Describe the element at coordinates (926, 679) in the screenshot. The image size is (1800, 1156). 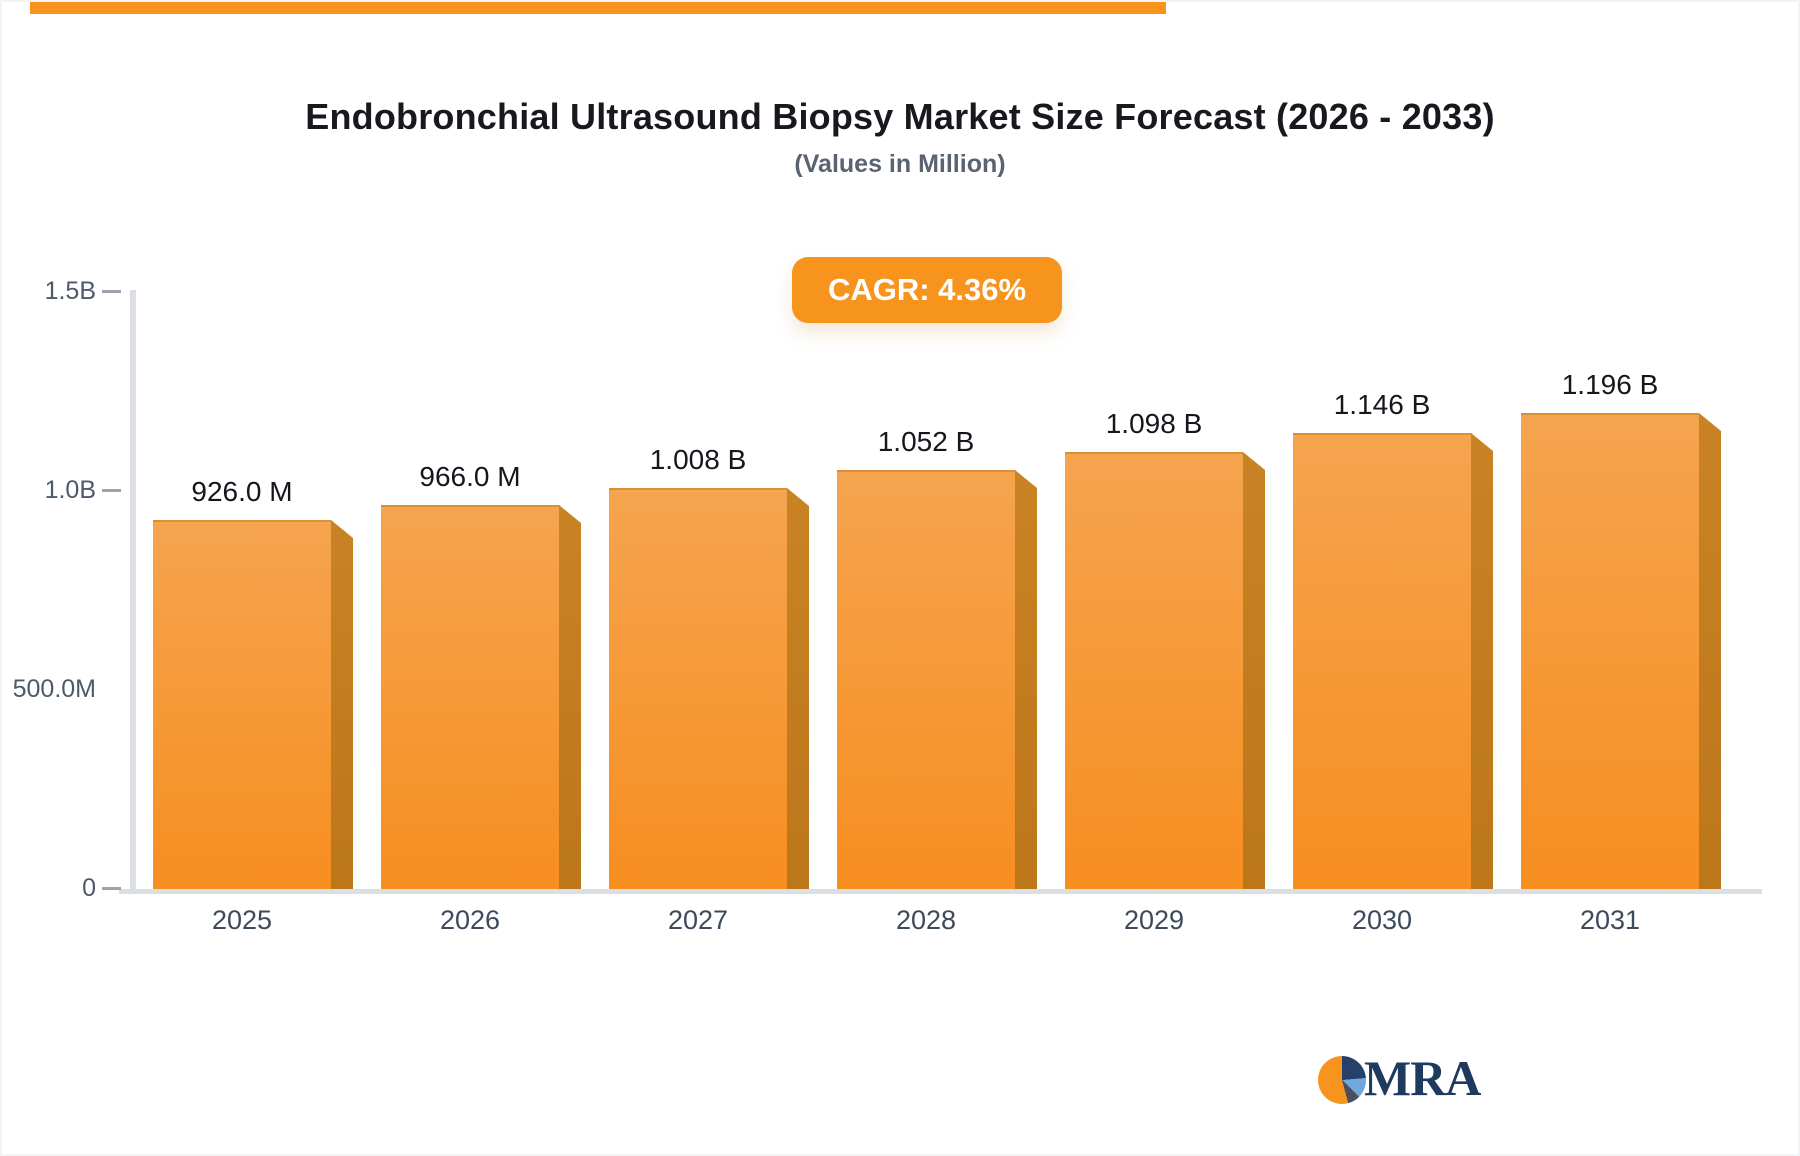
I see `bar-2028` at that location.